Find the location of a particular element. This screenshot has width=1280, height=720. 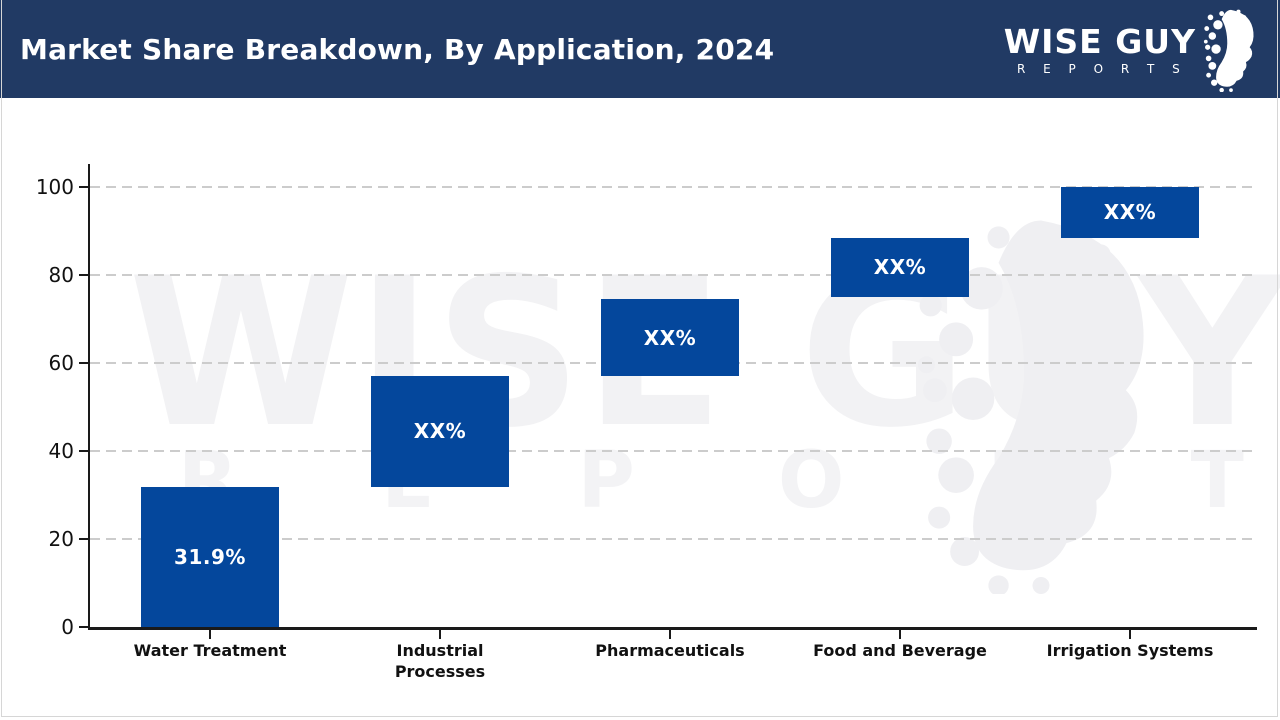

bar-2: XX% is located at coordinates (440, 431).